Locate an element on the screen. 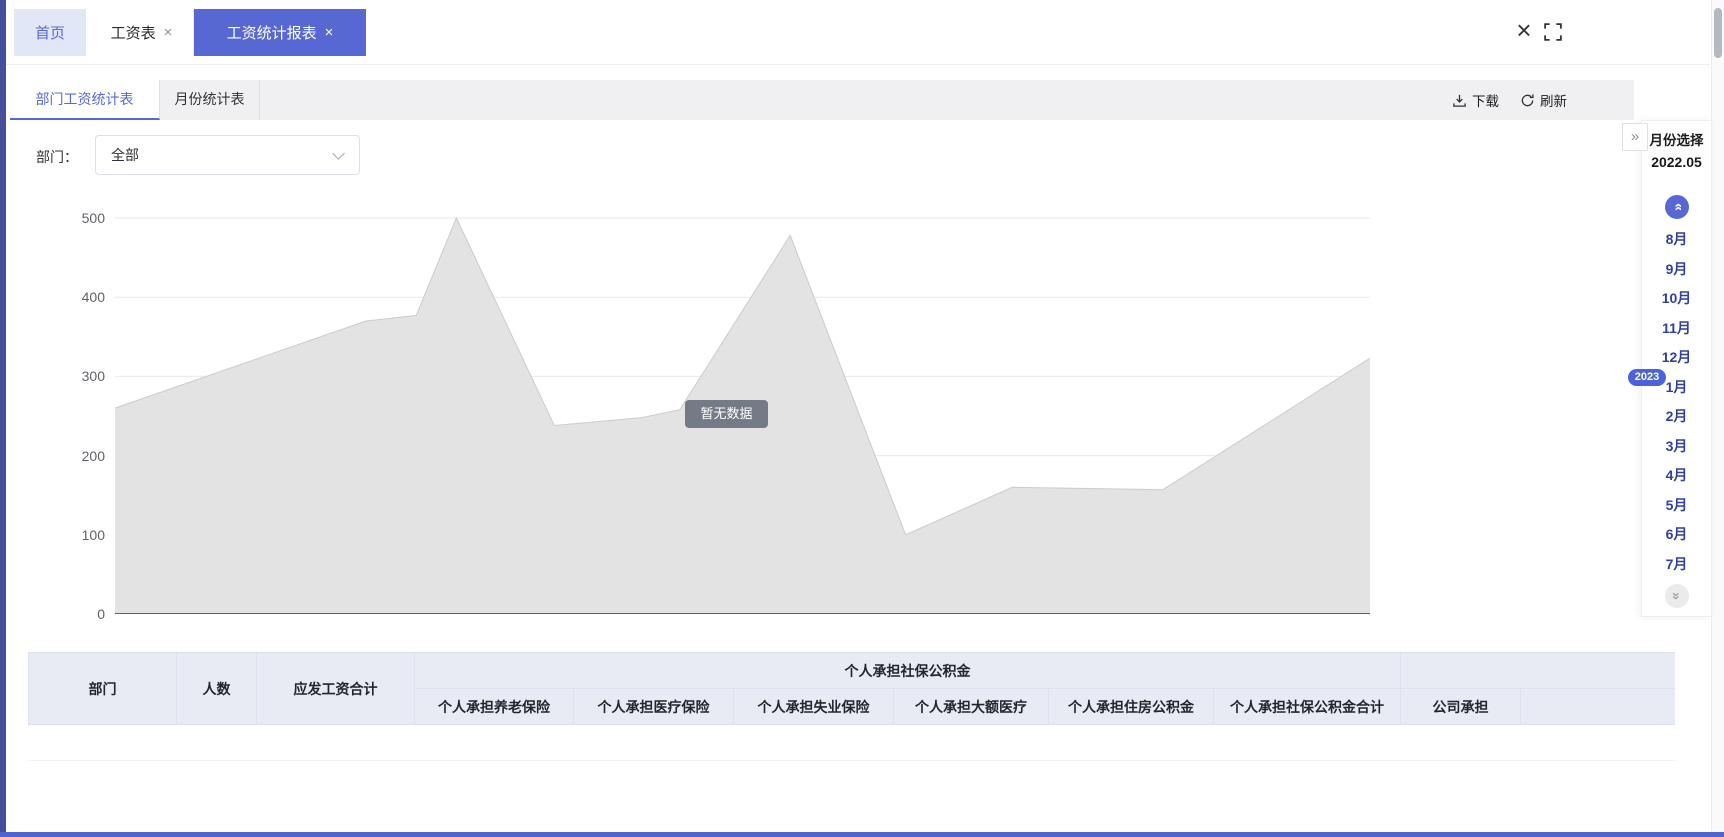  tab-home: 首页 is located at coordinates (50, 32).